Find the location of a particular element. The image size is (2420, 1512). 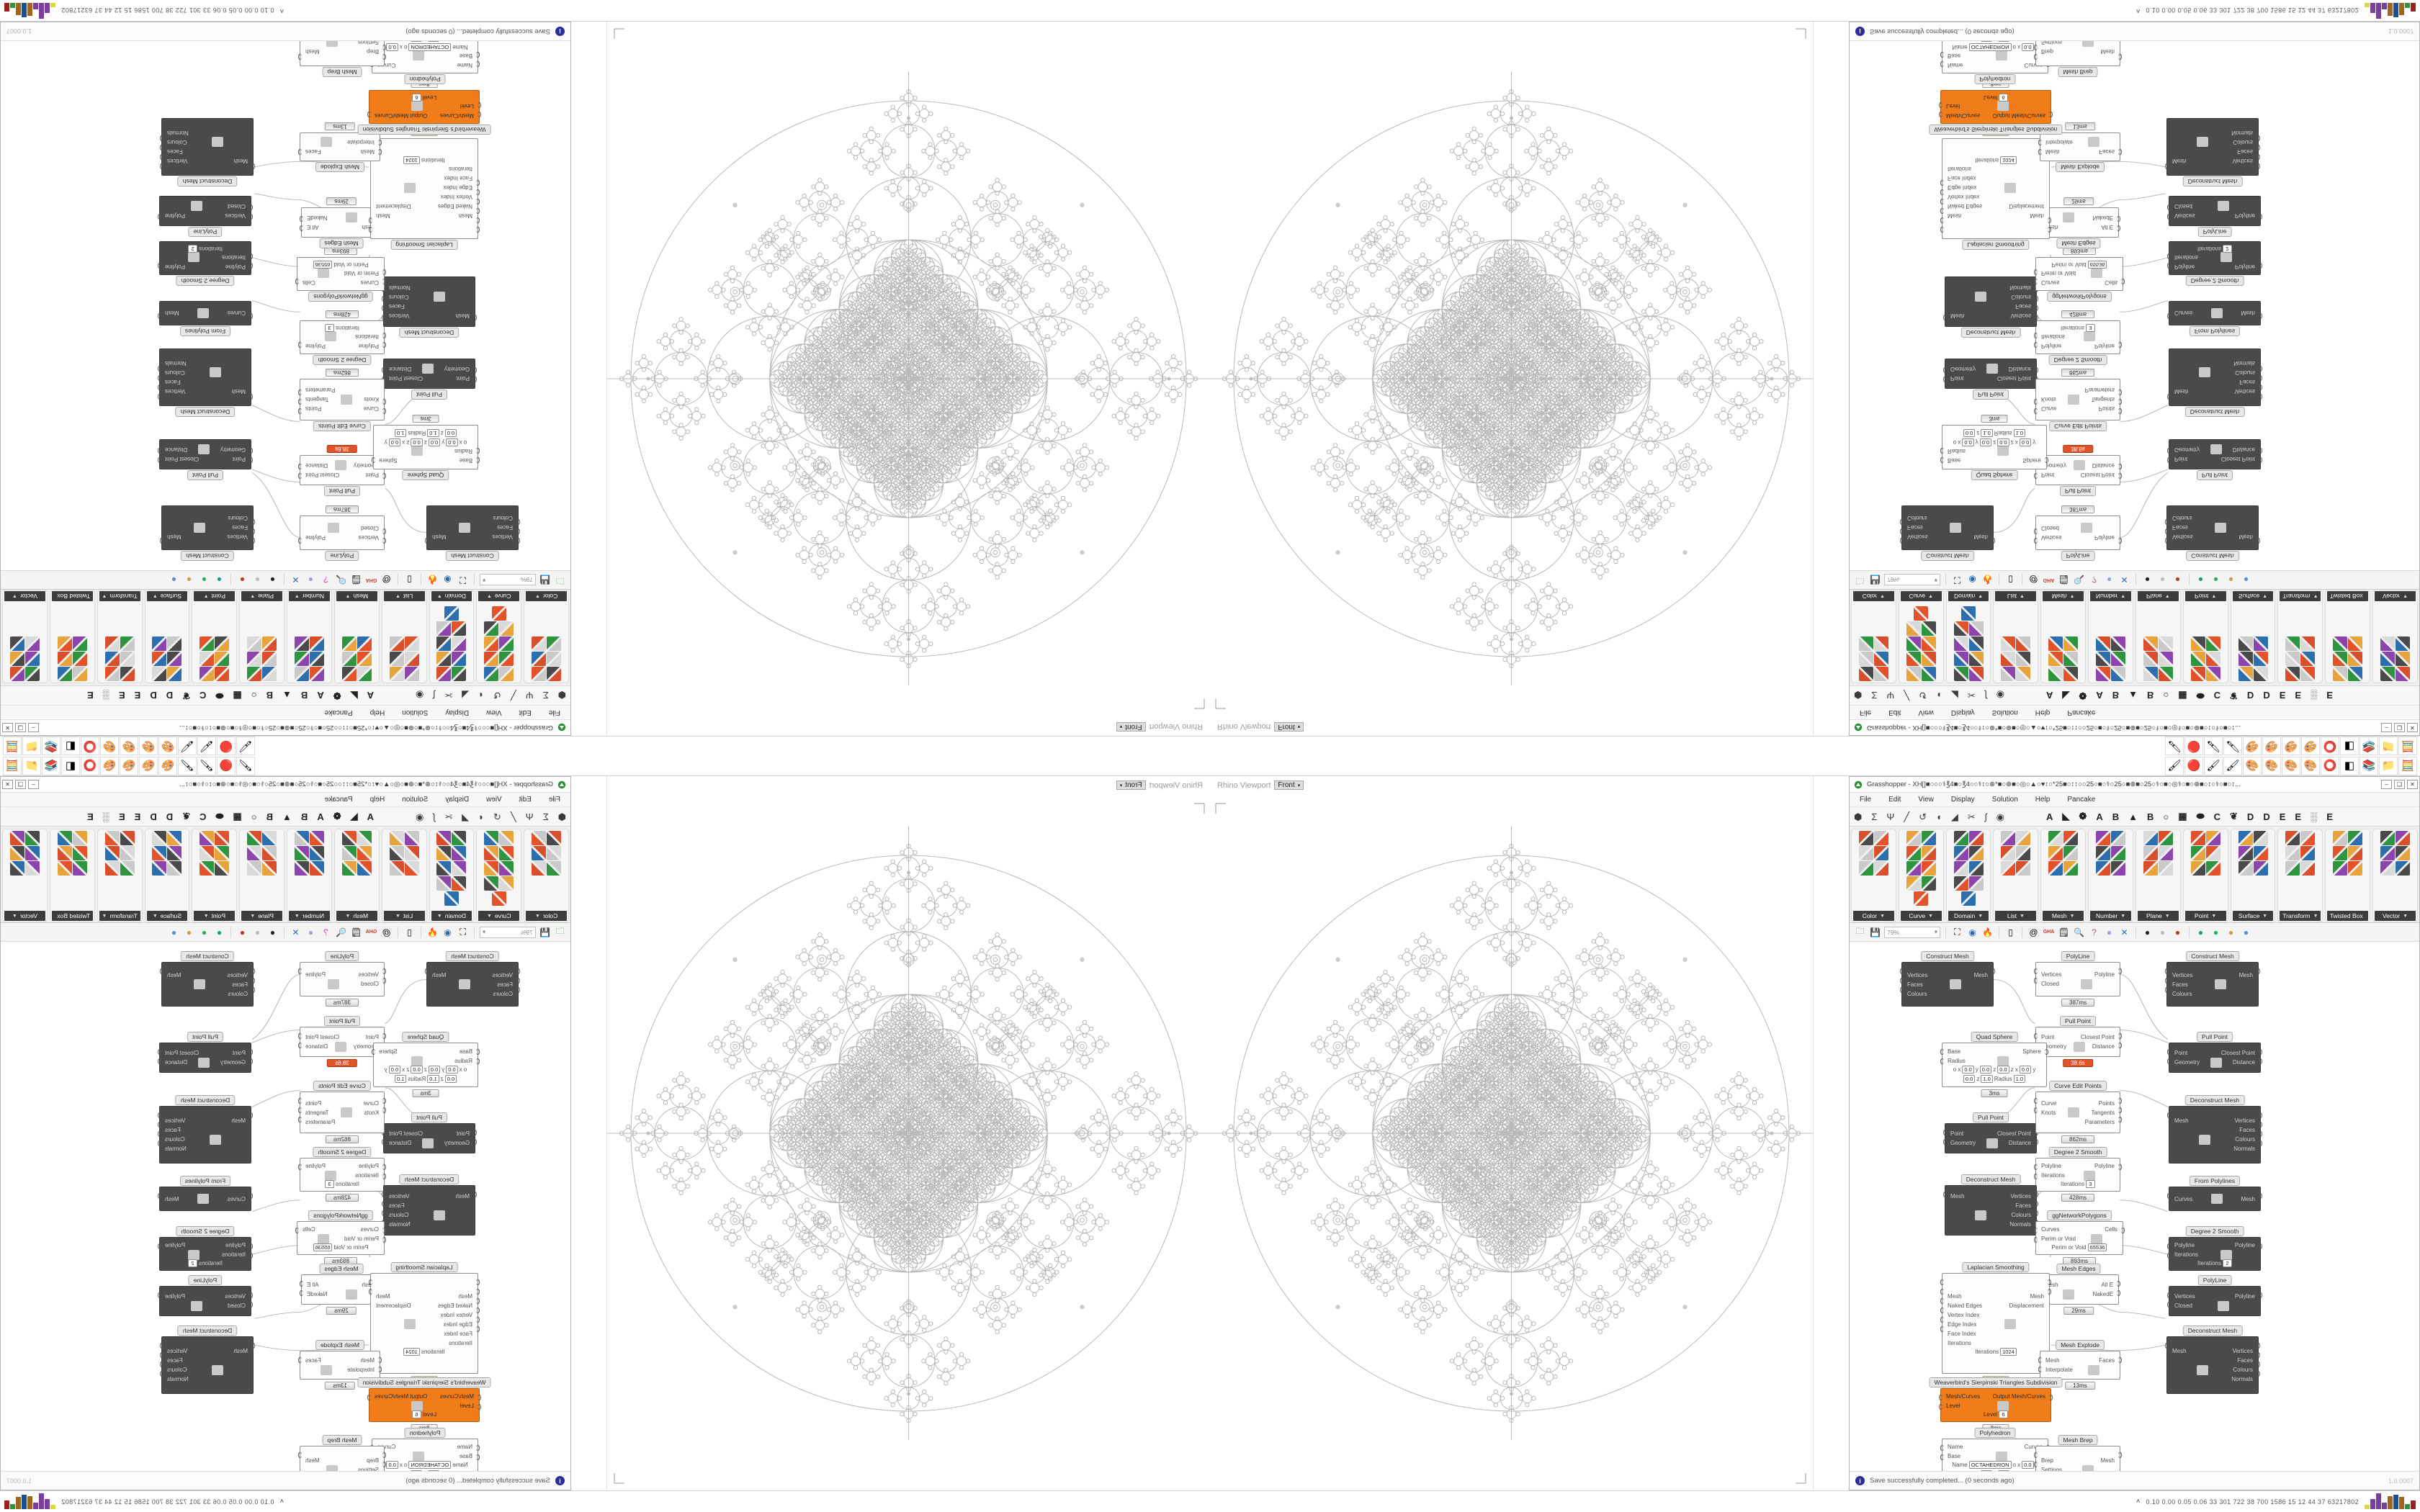

maximize-button: ❑ is located at coordinates (20, 727).